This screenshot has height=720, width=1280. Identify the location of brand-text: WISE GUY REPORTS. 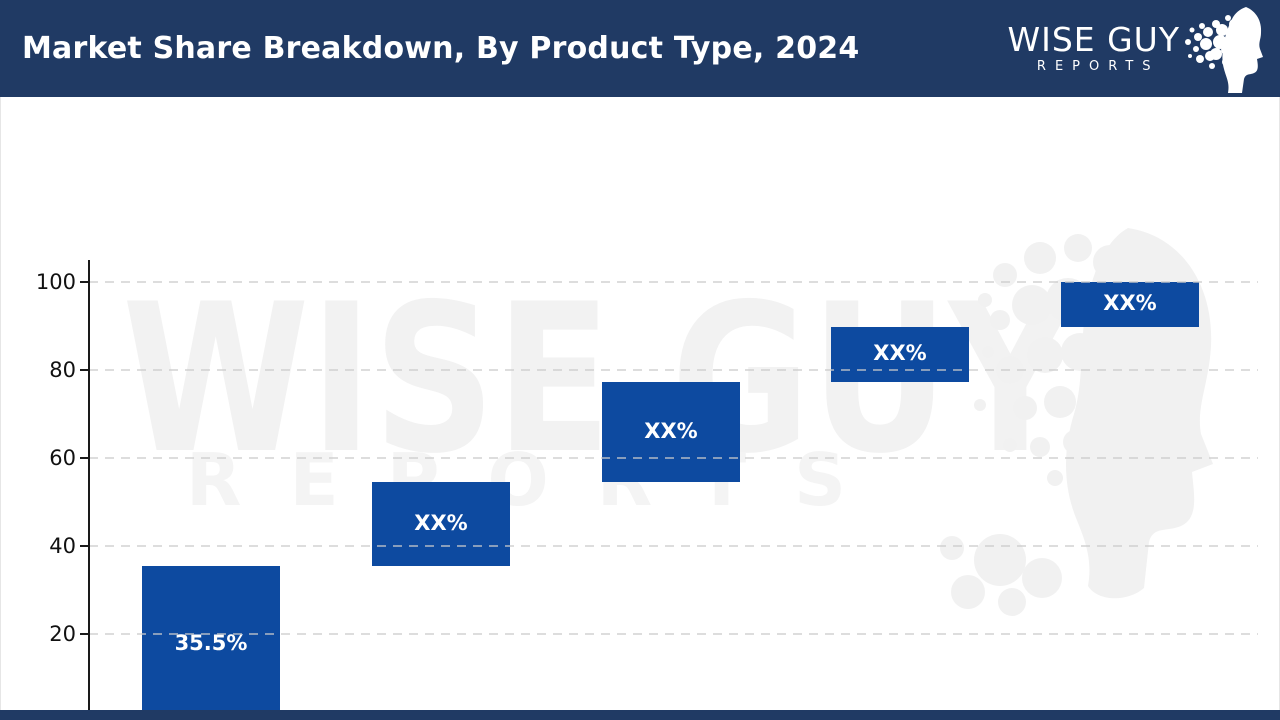
(1093, 47).